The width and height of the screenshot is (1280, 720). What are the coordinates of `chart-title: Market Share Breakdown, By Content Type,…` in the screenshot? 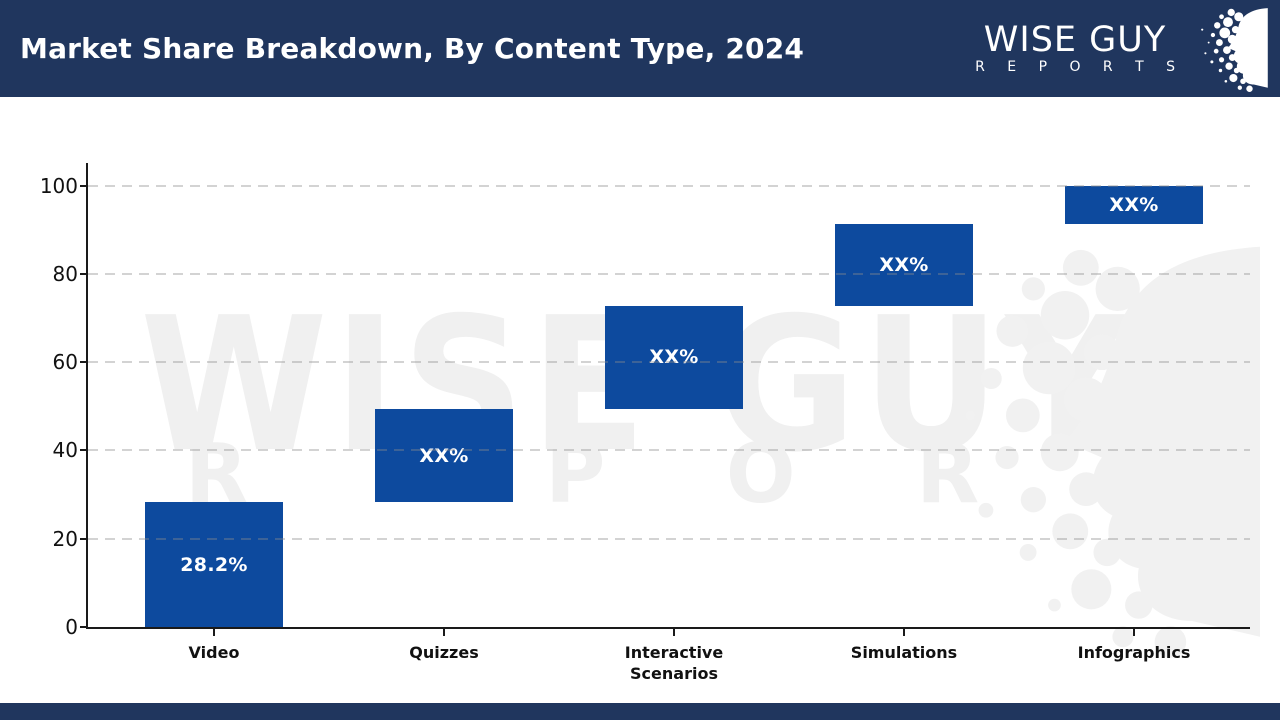 It's located at (412, 48).